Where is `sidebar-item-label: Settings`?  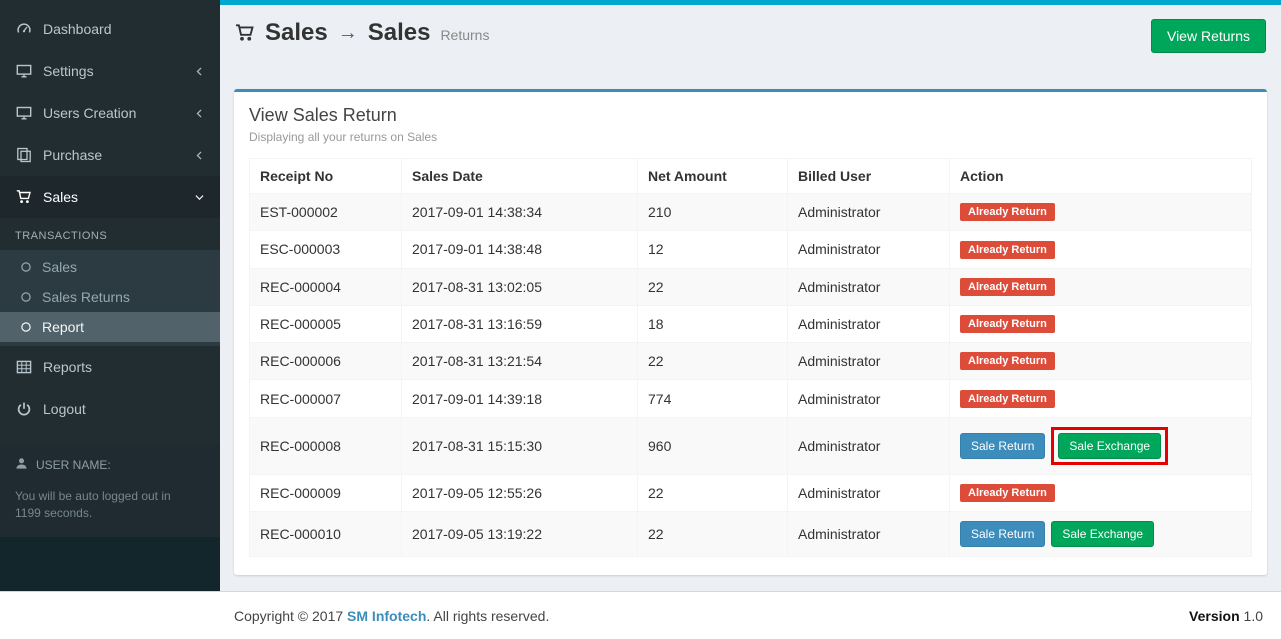
sidebar-item-label: Settings is located at coordinates (68, 71).